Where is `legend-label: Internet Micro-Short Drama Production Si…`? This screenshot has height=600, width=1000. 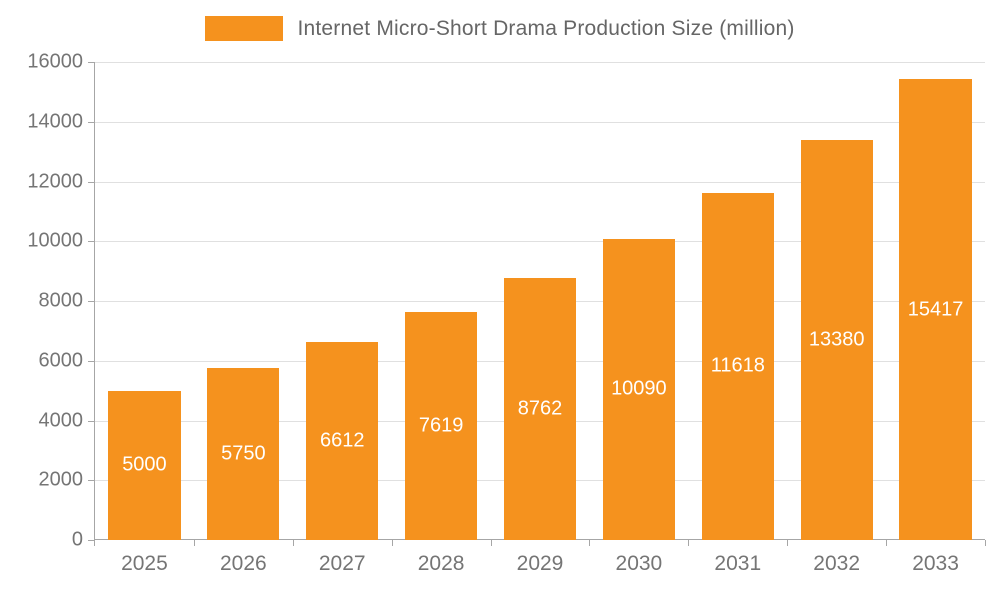
legend-label: Internet Micro-Short Drama Production Si… is located at coordinates (546, 28).